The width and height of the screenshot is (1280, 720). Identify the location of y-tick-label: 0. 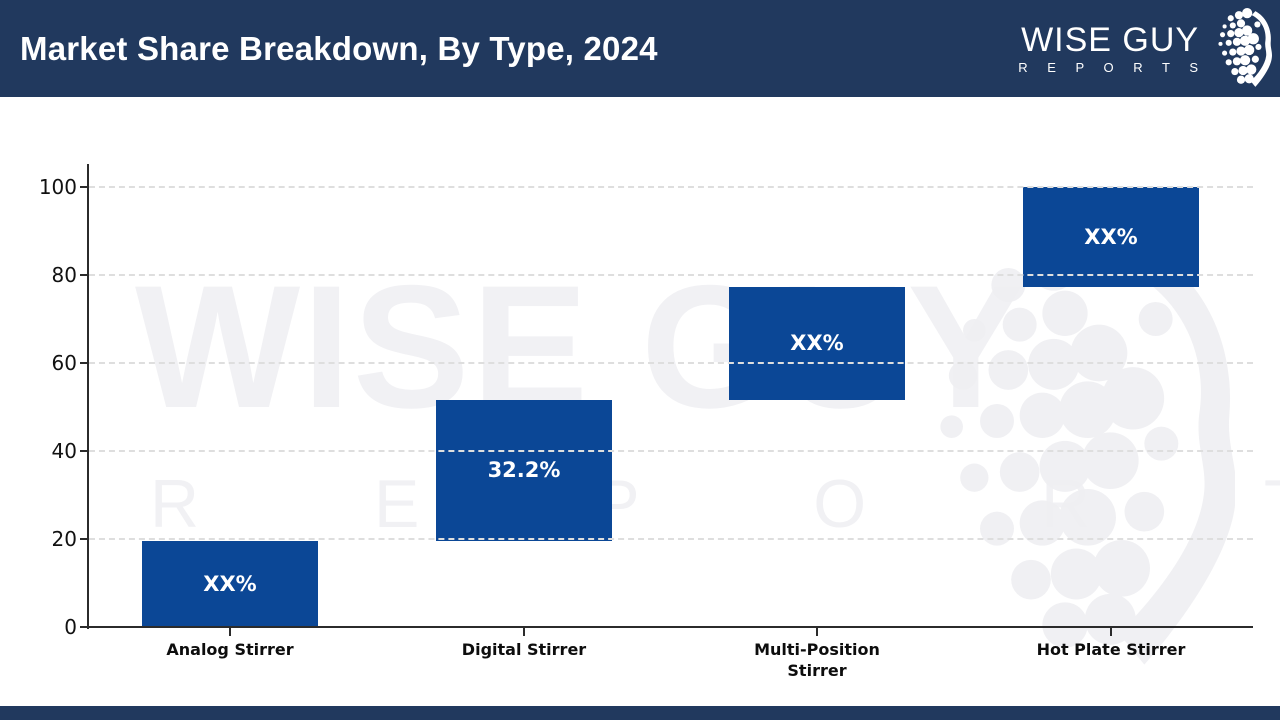
(70, 627).